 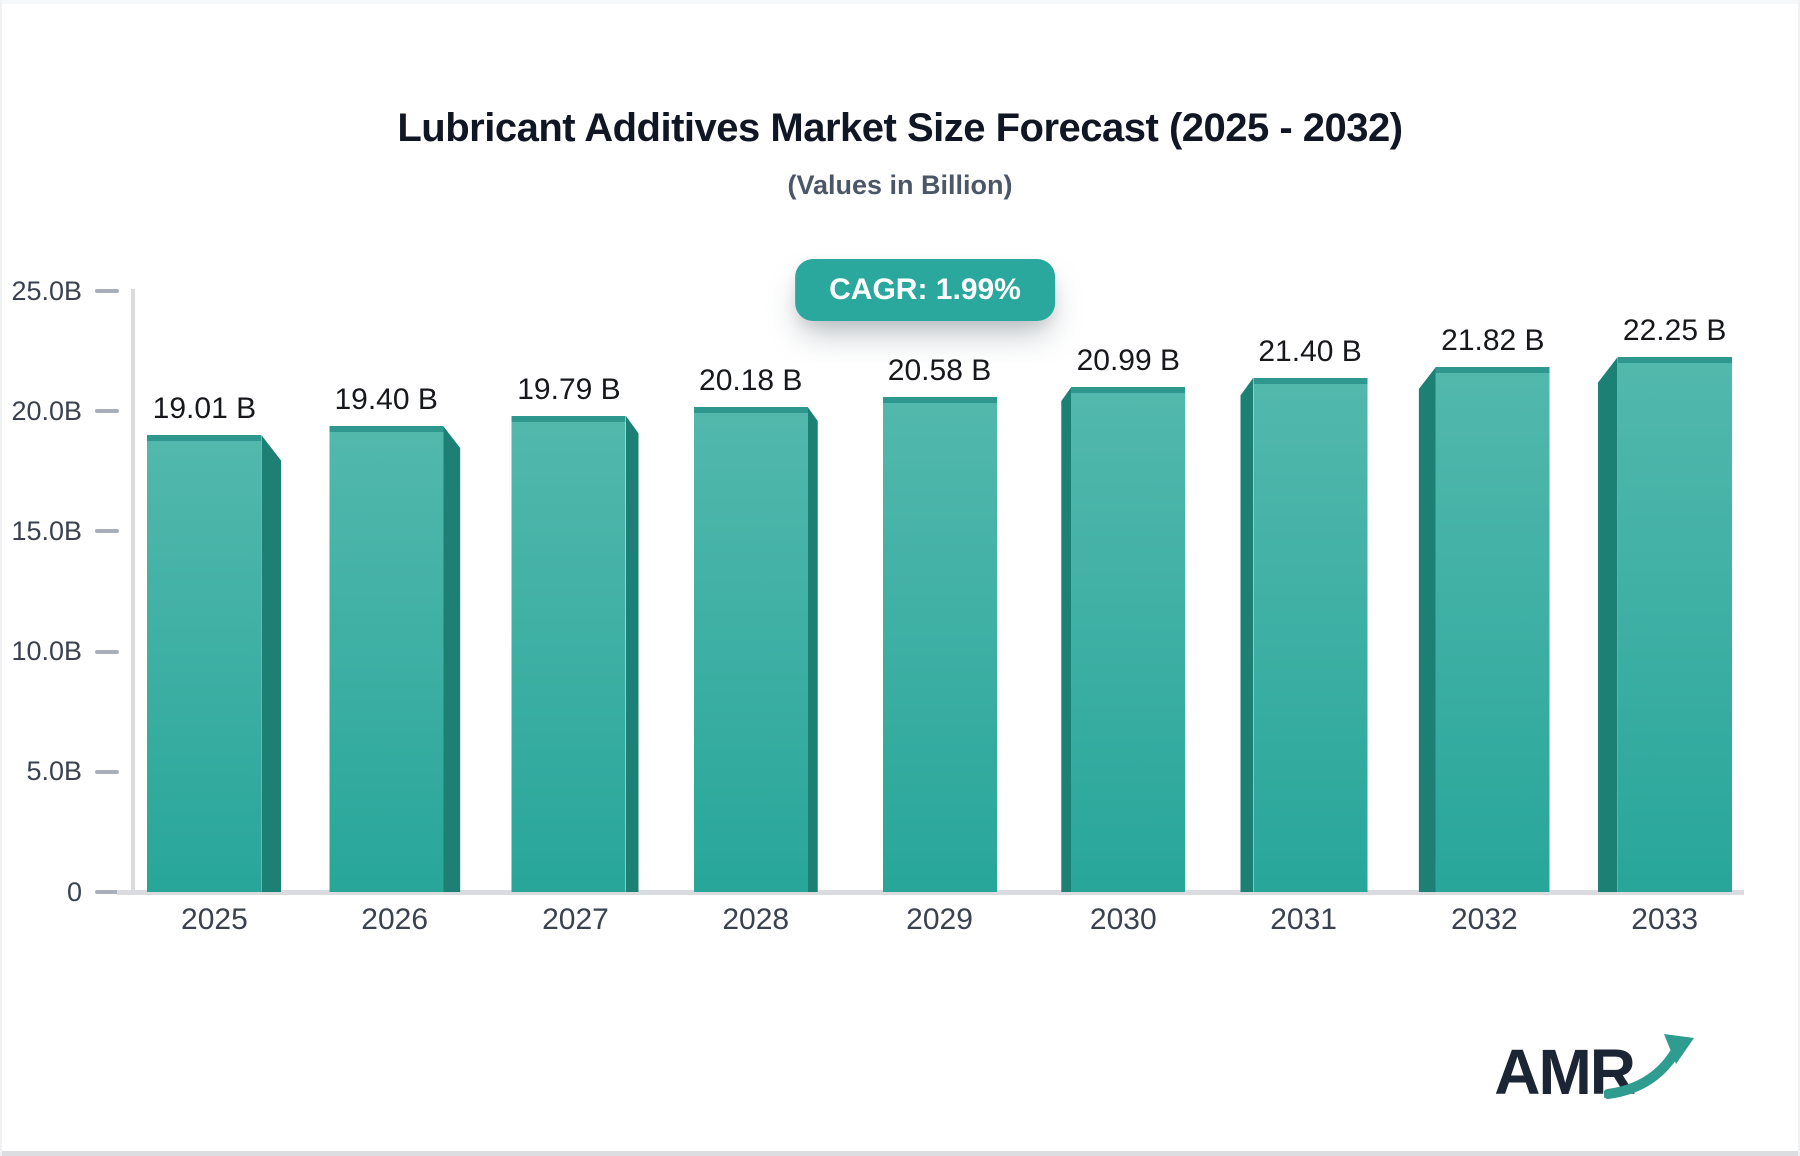 I want to click on y-tick: 10.0B, so click(x=60, y=652).